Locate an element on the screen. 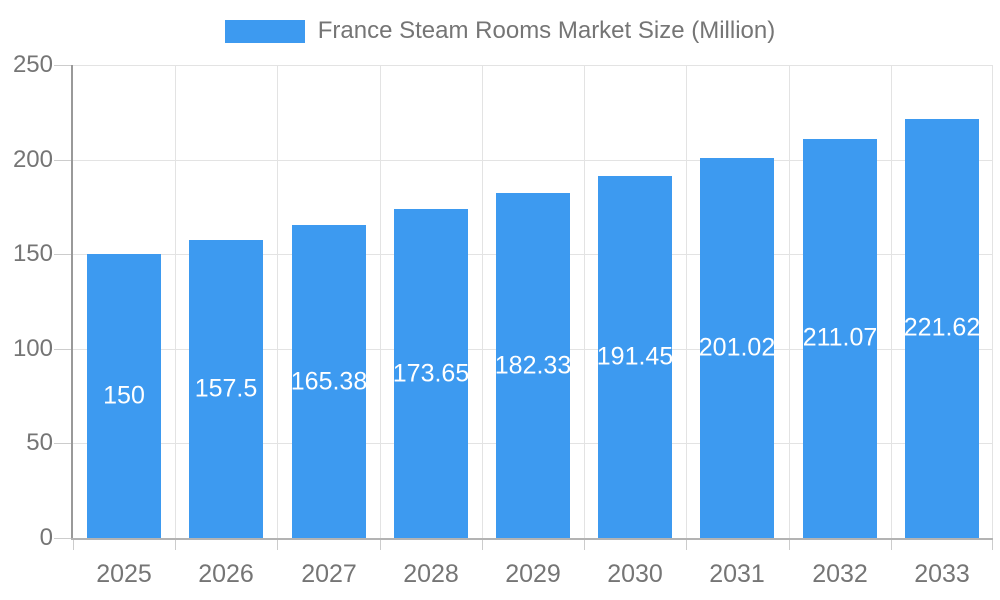 Image resolution: width=1000 pixels, height=600 pixels. bar-value-label: 173.65 is located at coordinates (431, 373).